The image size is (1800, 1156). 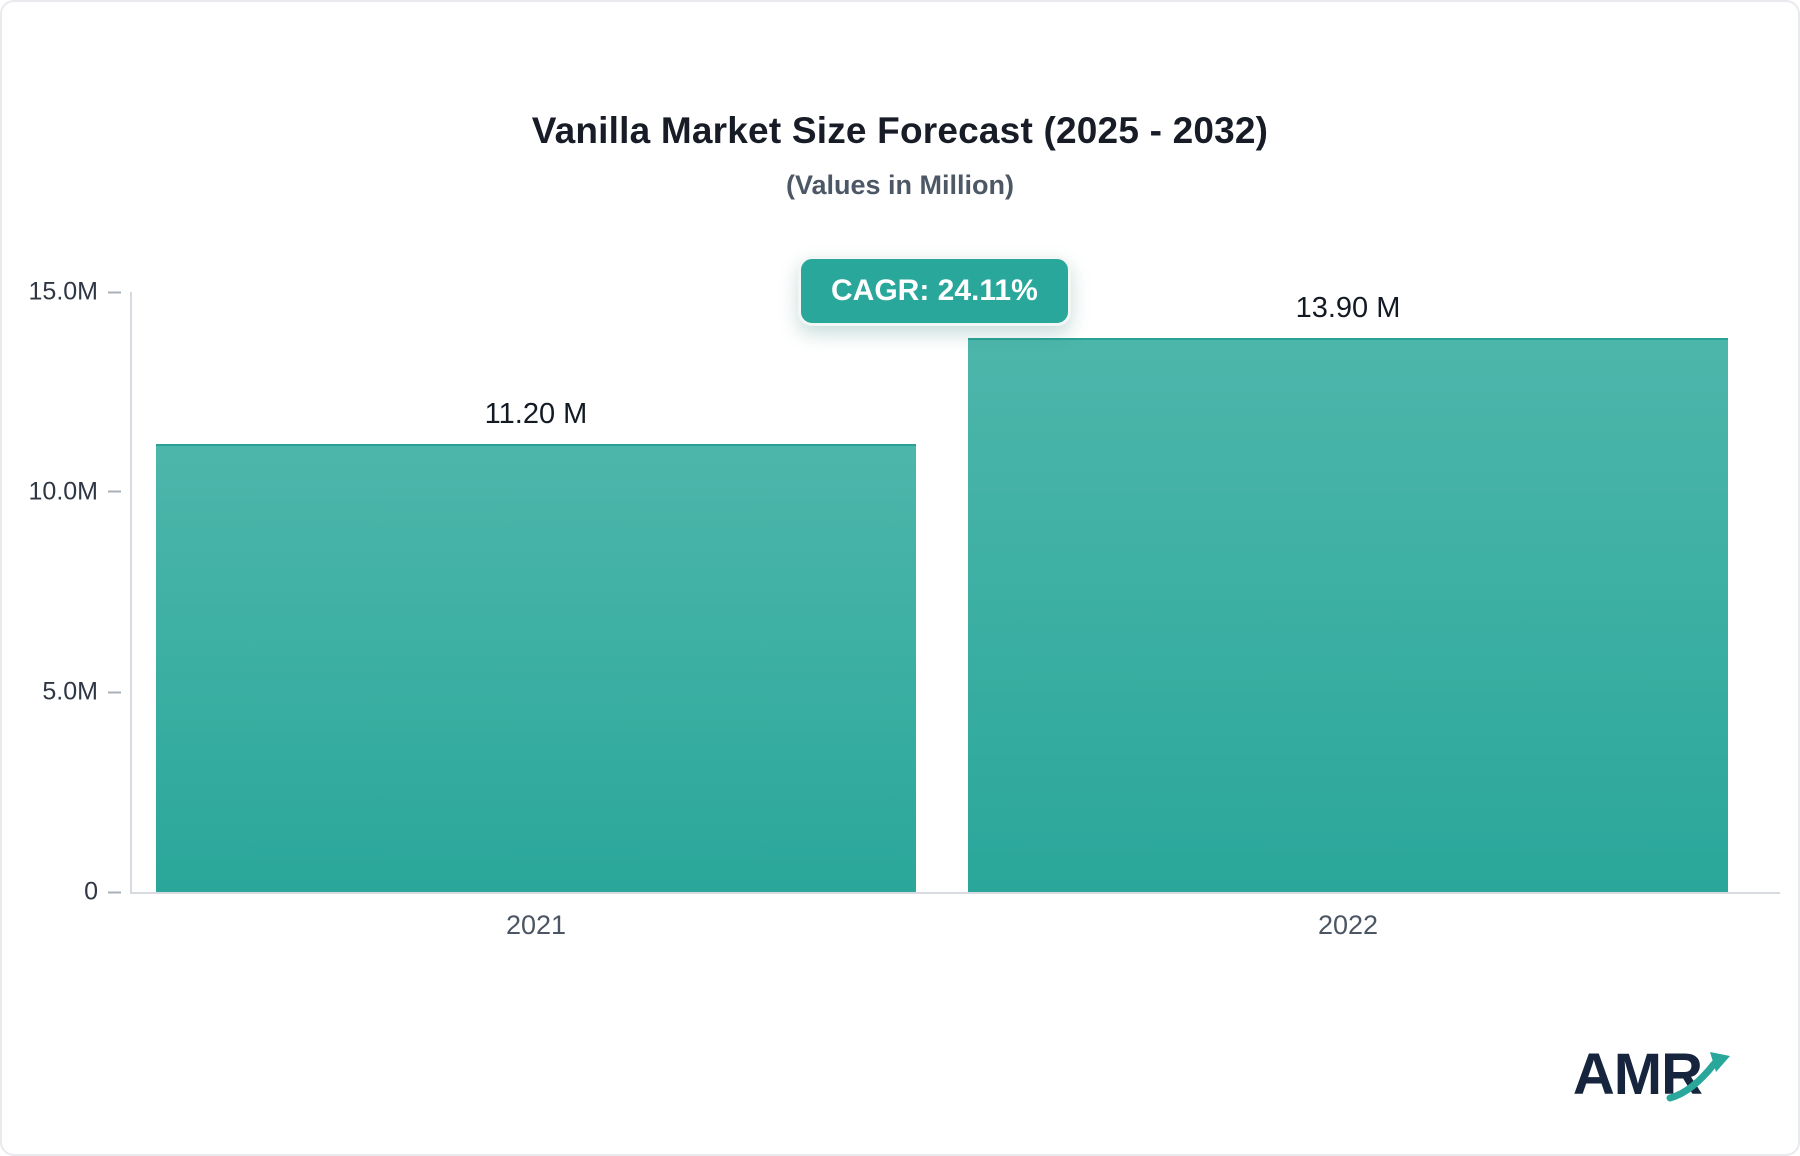 I want to click on cagr-badge: CAGR: 24.11%, so click(x=934, y=291).